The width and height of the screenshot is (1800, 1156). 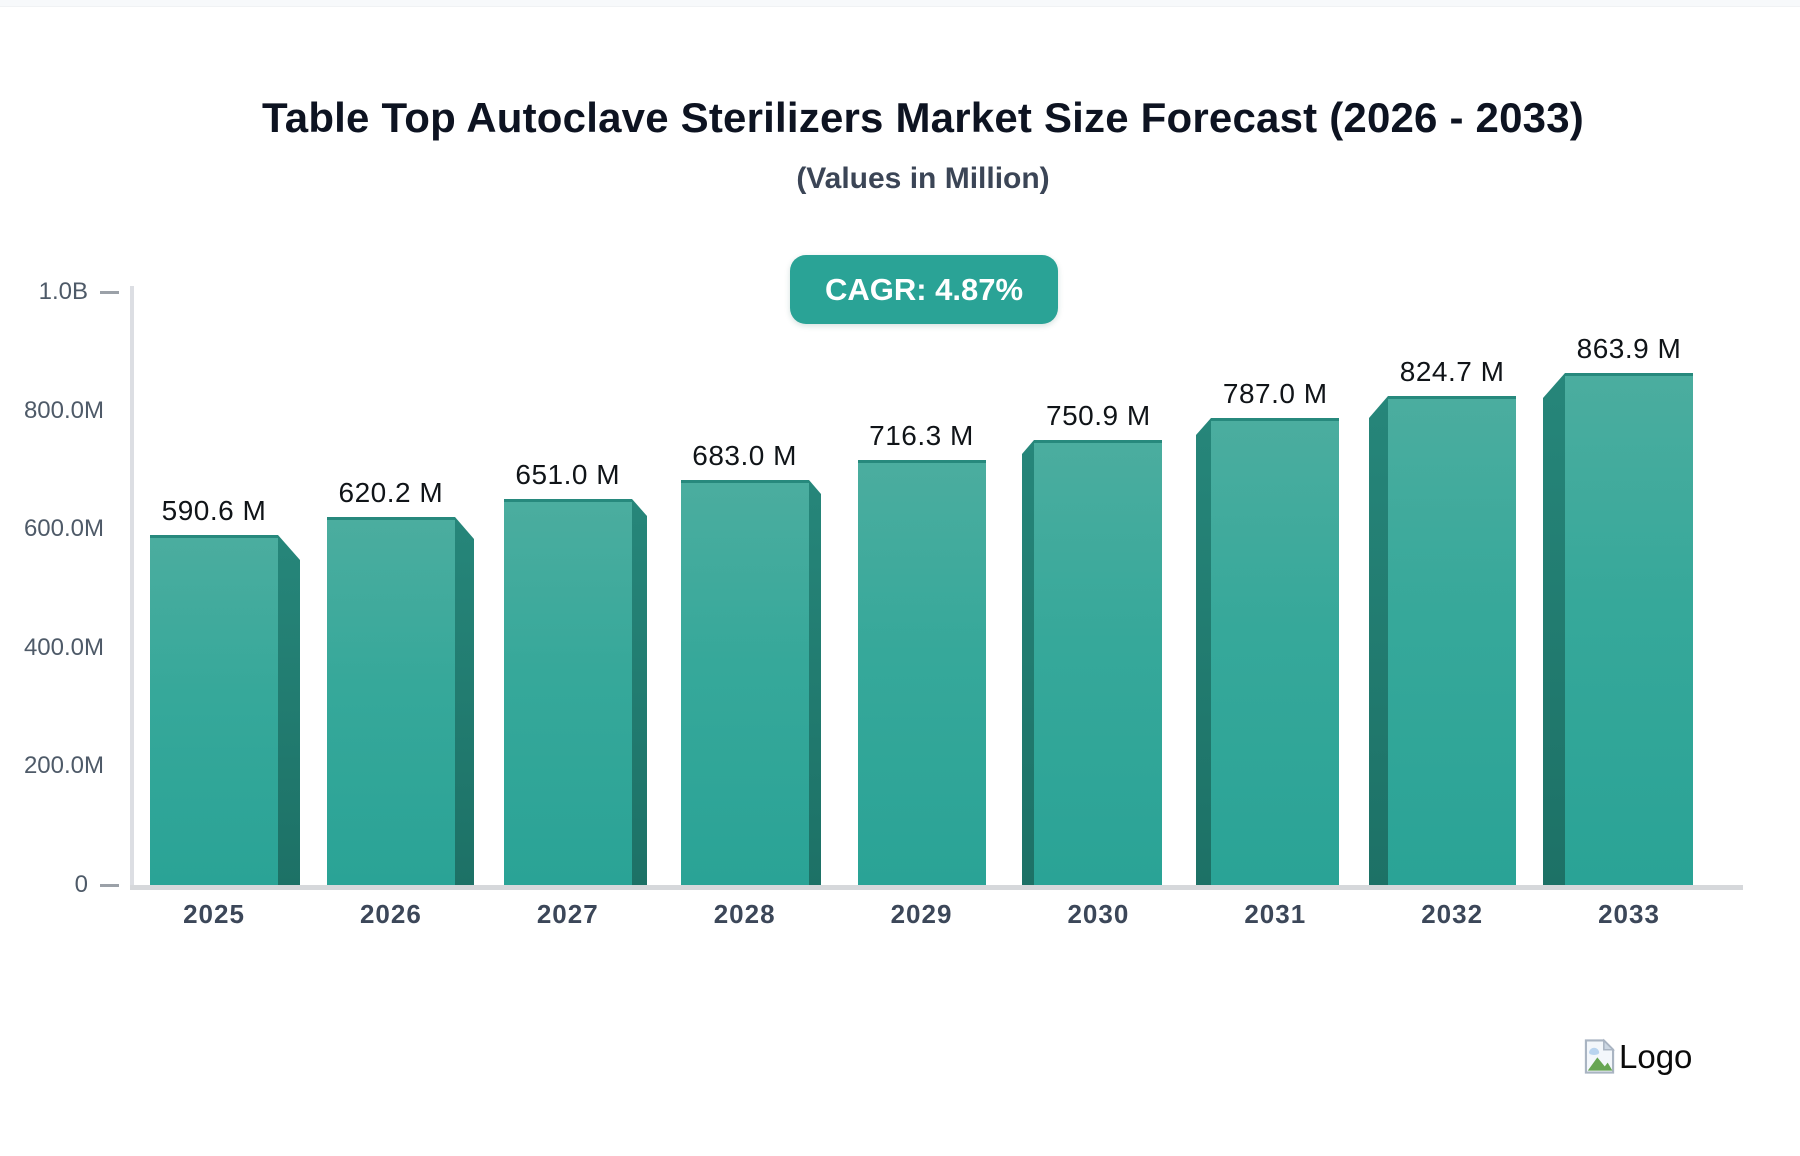 I want to click on x-tick-label-2027: 2027, so click(x=567, y=914).